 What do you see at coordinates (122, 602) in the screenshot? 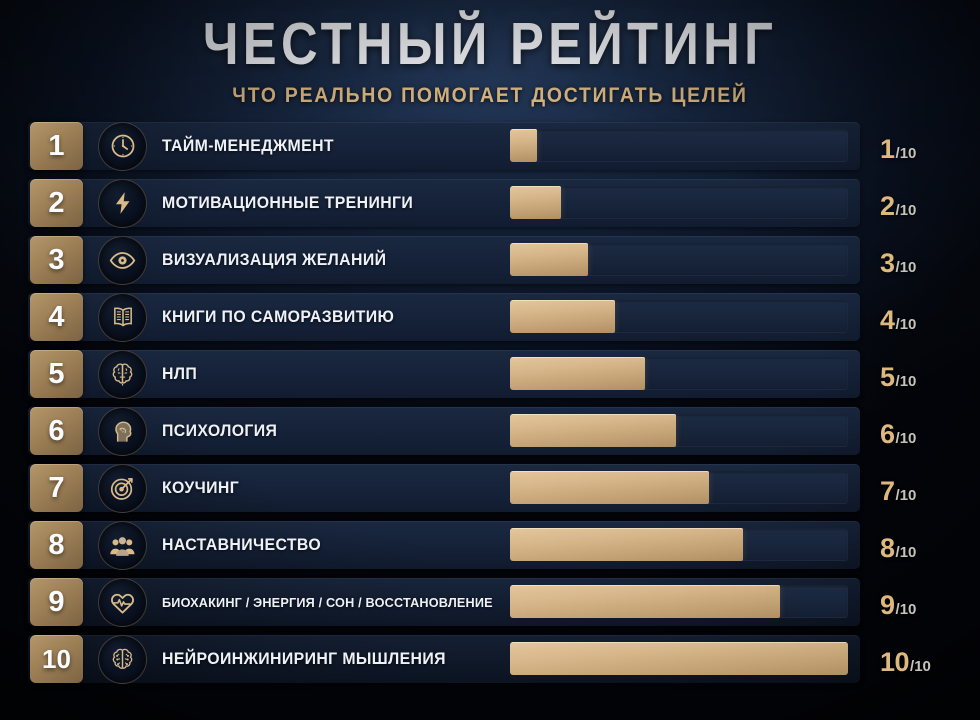
I see `heart-pulse-icon` at bounding box center [122, 602].